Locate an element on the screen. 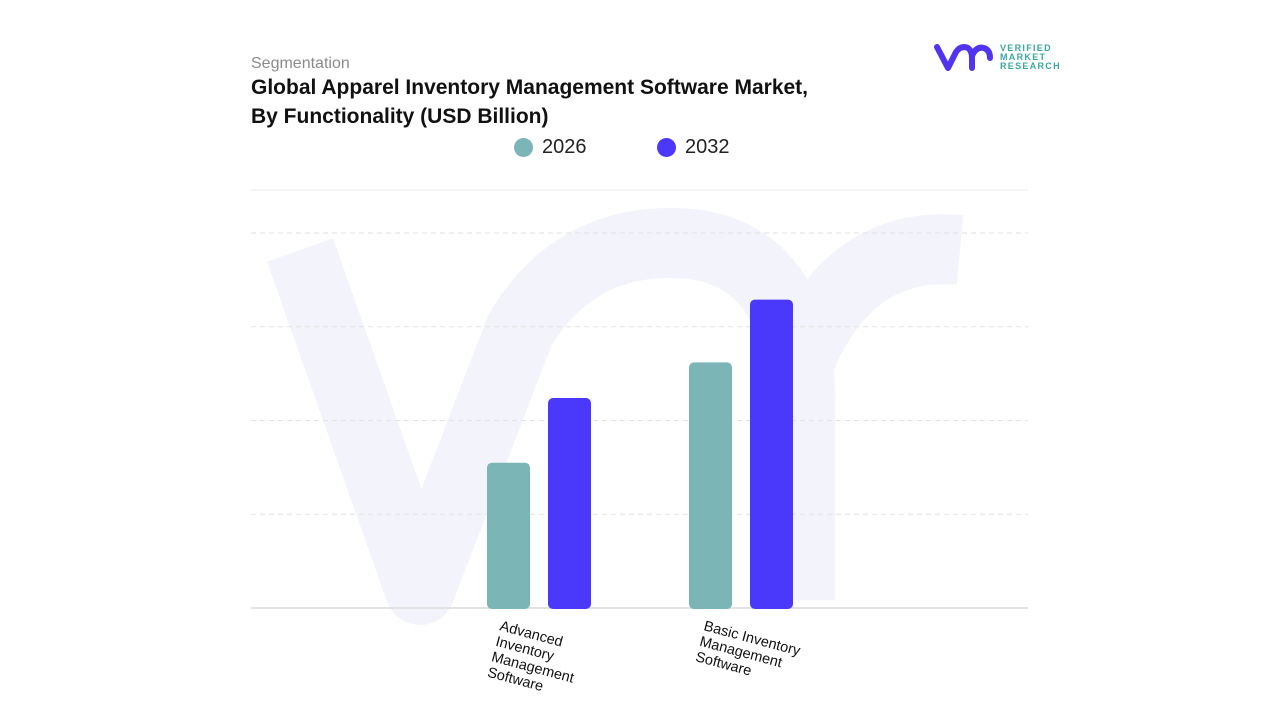 The image size is (1280, 720). legend-label: 2026 is located at coordinates (564, 147).